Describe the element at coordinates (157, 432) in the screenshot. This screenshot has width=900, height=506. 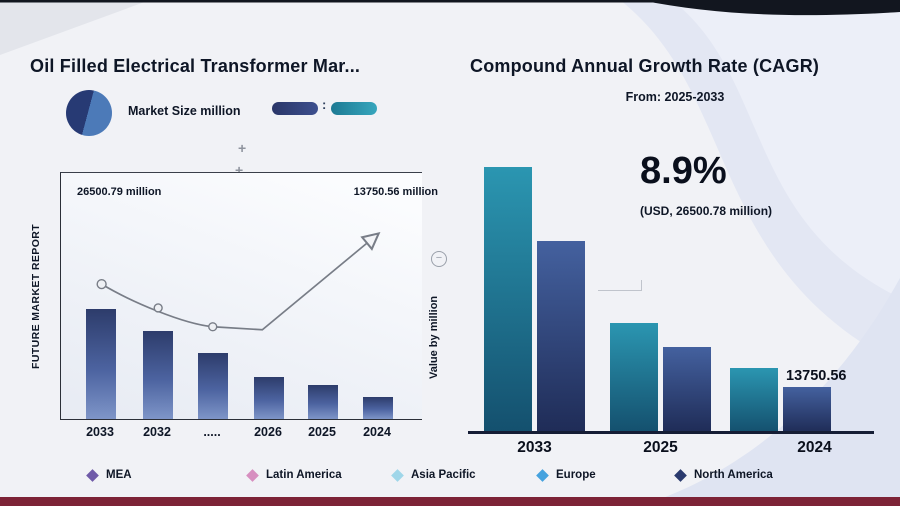
I see `left-x-label-2032: 2032` at that location.